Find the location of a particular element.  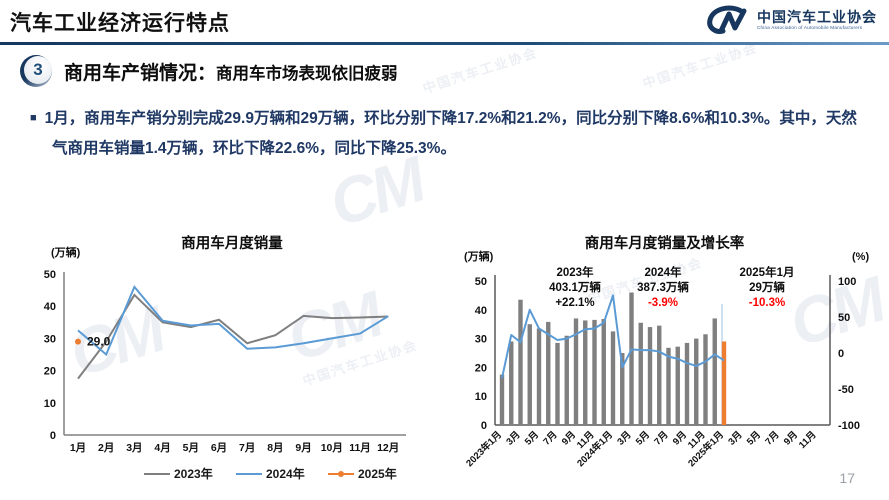

svg-text: -100 is located at coordinates (849, 426).